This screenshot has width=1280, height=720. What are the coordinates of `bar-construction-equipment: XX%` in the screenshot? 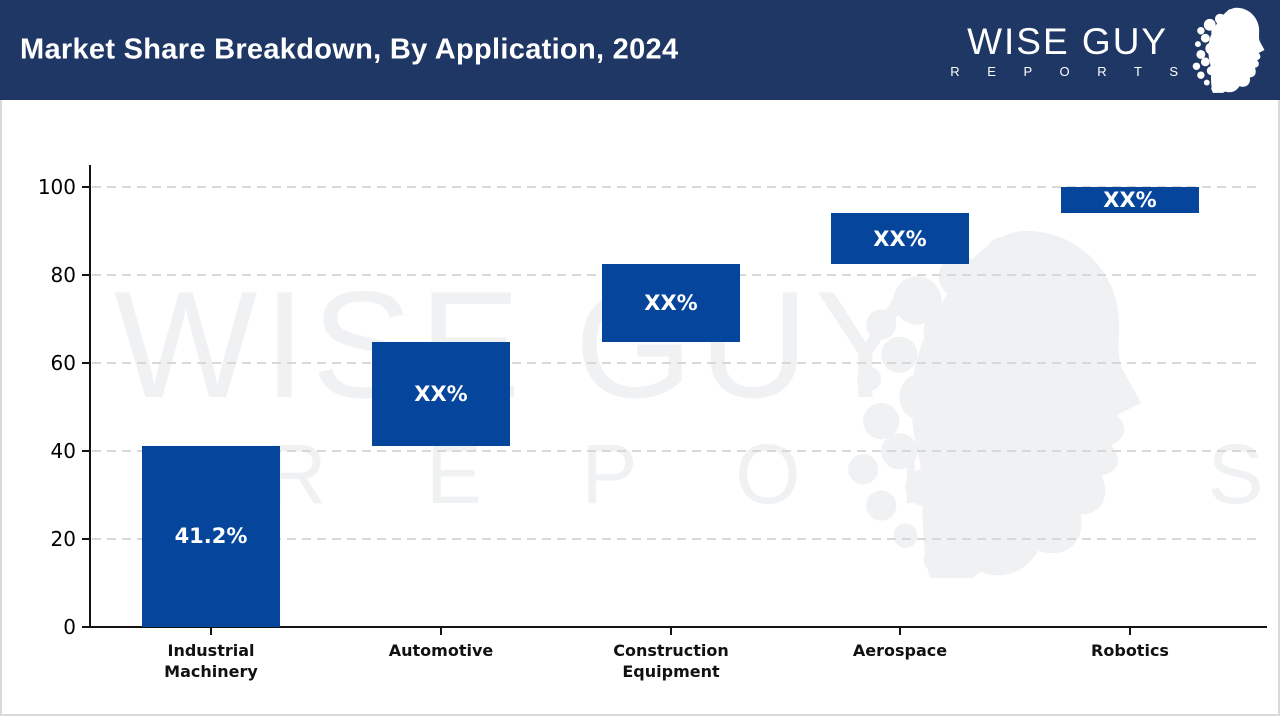 It's located at (671, 303).